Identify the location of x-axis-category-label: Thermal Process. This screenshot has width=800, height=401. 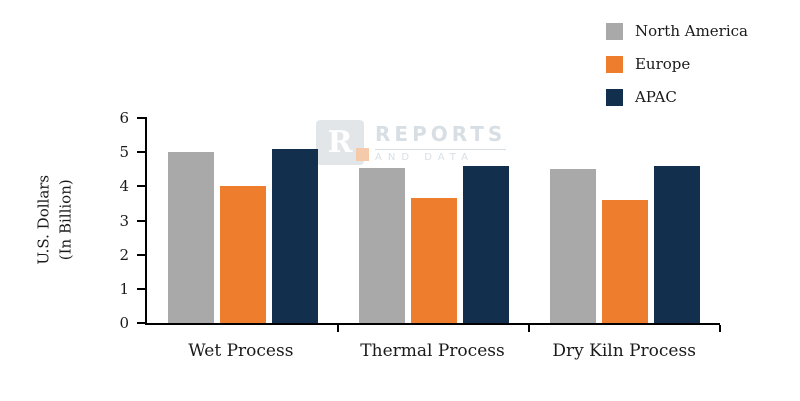
(432, 351).